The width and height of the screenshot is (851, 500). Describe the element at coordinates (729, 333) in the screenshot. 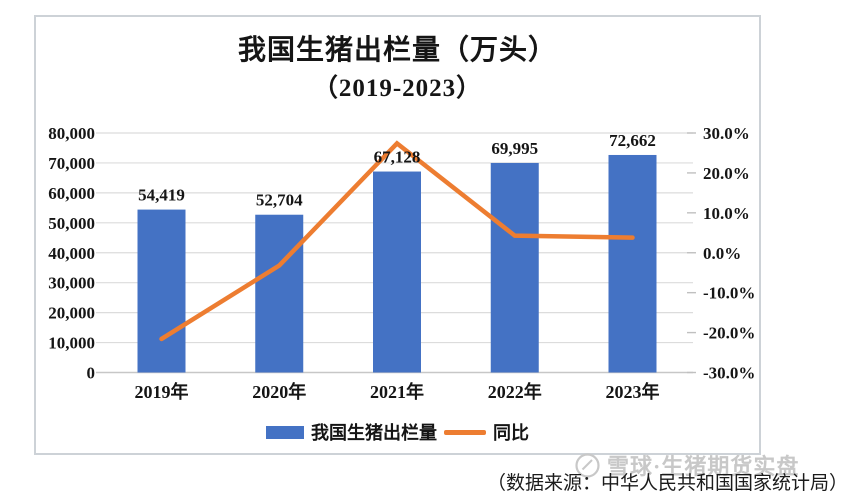

I see `right-axis-tick-label: -20.0%` at that location.